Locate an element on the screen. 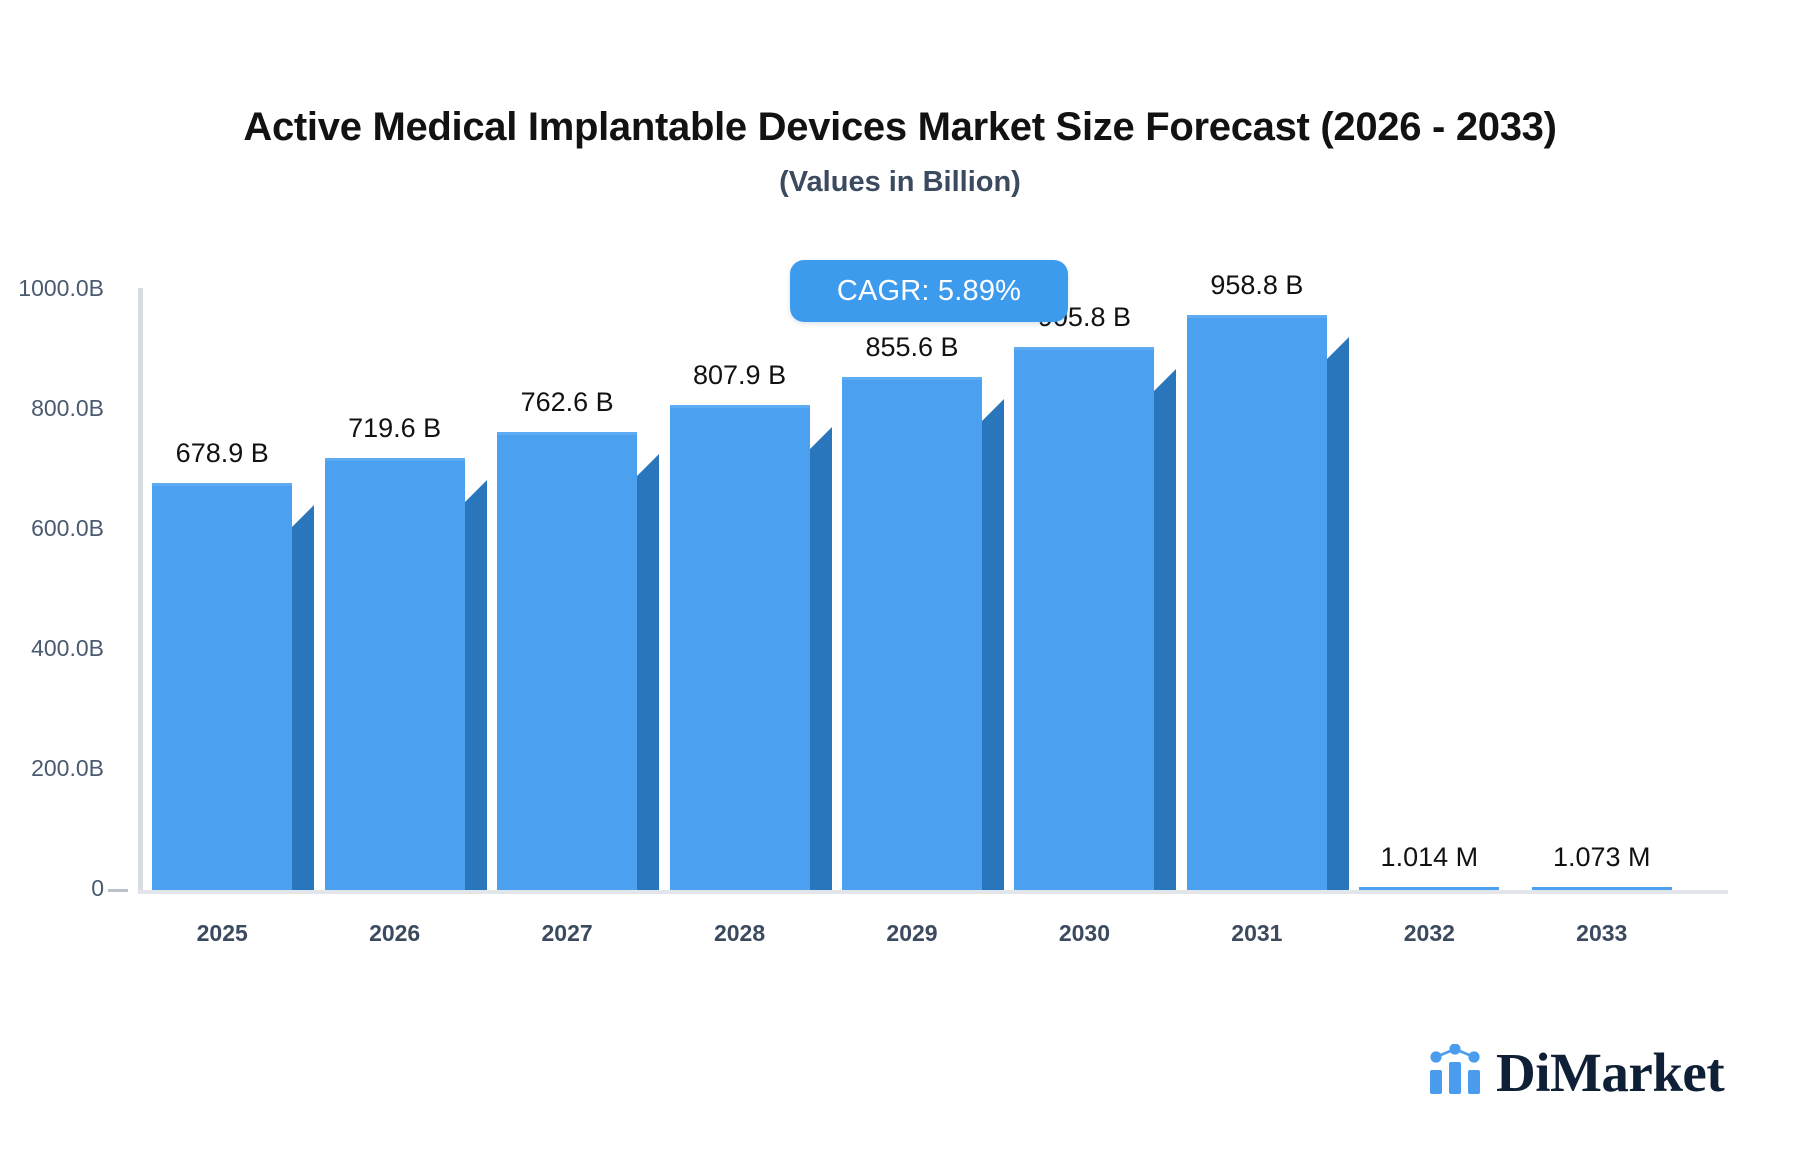 This screenshot has width=1800, height=1156. bar: 958.8 B is located at coordinates (1267, 580).